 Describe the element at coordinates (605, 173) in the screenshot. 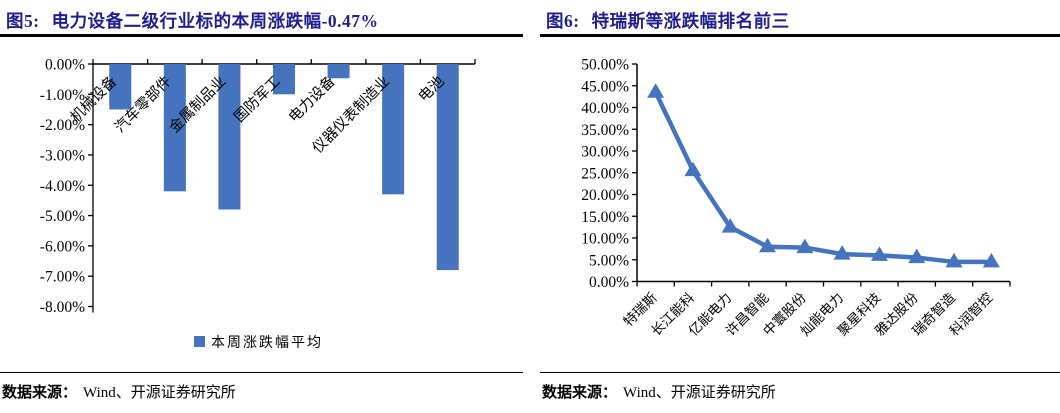

I see `svg-text: 25.00%` at that location.